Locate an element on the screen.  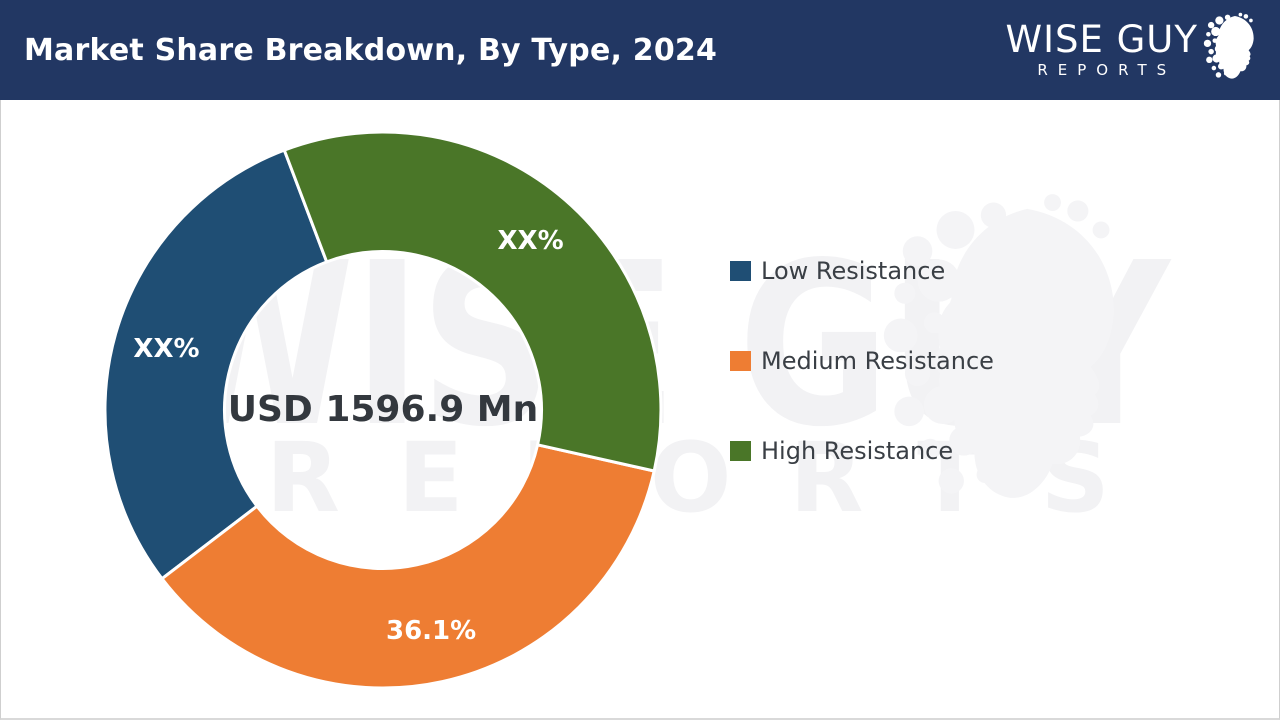
page-title: Market Share Breakdown, By Type, 2024 is located at coordinates (371, 50).